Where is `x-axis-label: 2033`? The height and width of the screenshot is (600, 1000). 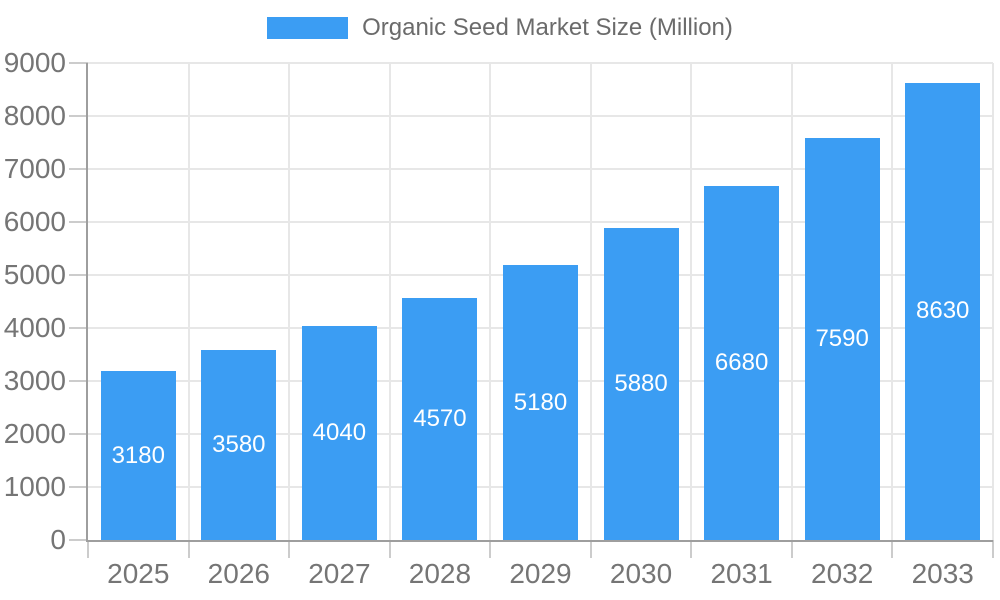
x-axis-label: 2033 is located at coordinates (942, 573).